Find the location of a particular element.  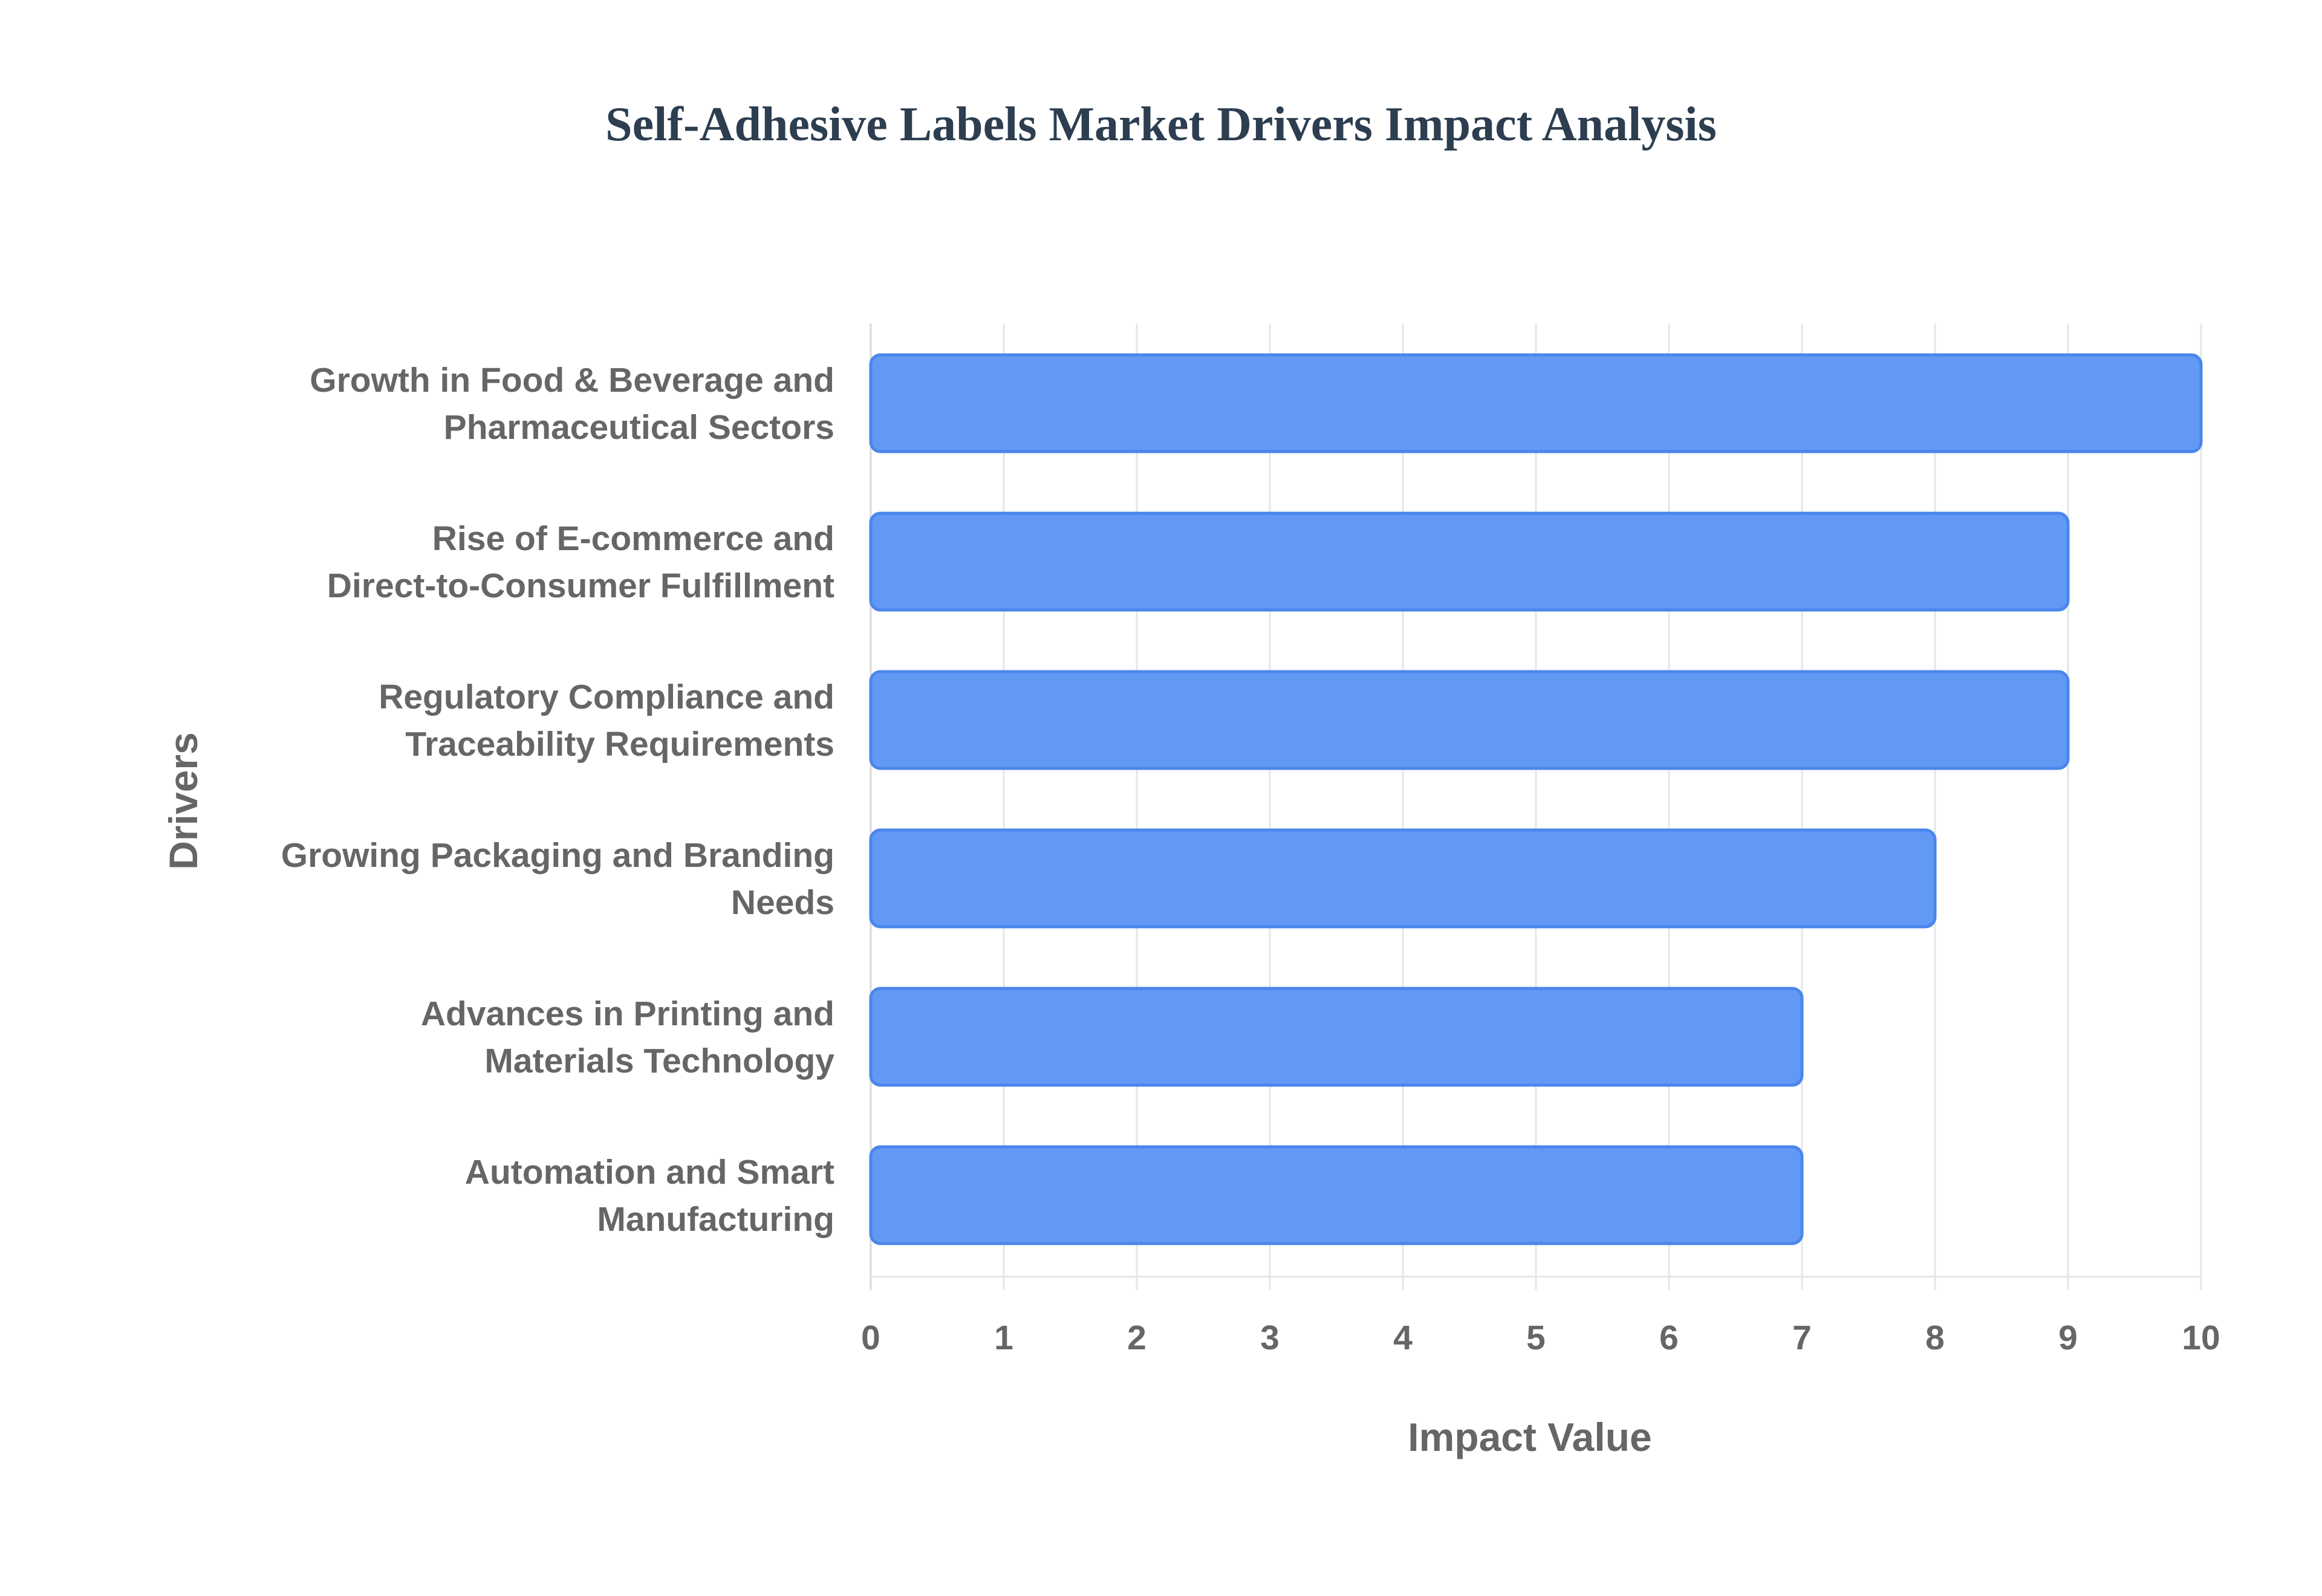

x-tick-label: 6 is located at coordinates (1669, 1338).